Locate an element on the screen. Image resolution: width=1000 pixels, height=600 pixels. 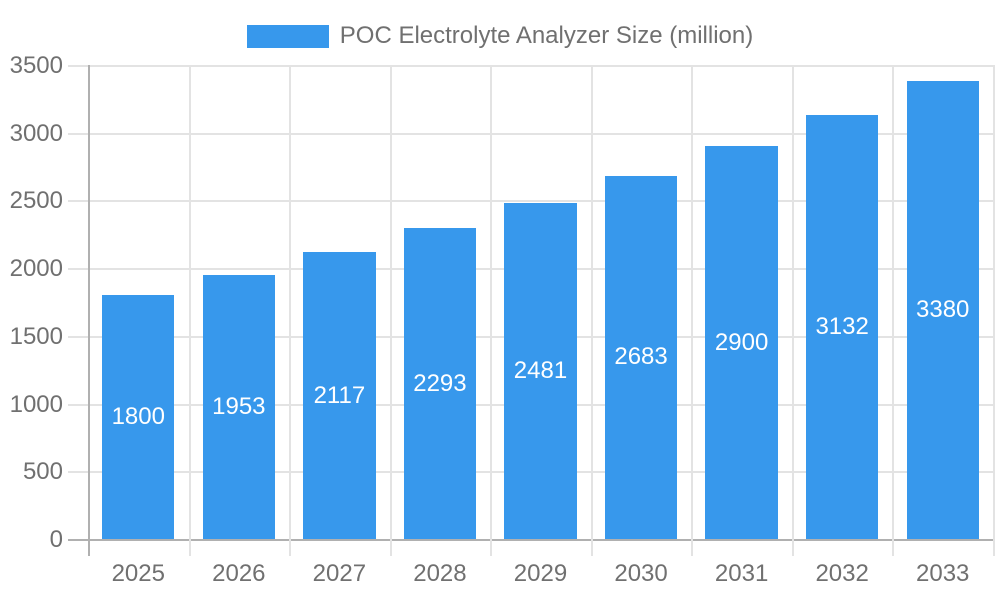
x-axis-tick-label: 2033 is located at coordinates (943, 573).